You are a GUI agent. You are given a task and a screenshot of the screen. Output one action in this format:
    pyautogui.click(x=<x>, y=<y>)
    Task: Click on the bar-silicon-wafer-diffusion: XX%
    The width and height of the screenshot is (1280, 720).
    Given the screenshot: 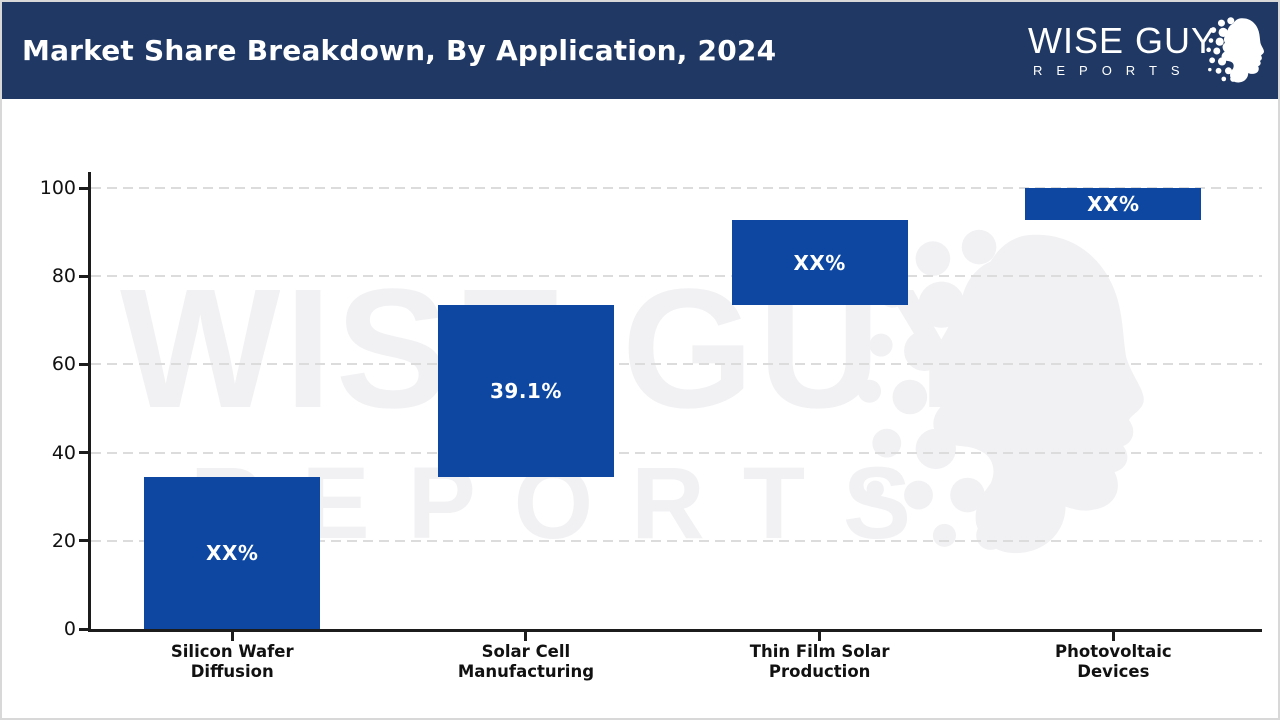 What is the action you would take?
    pyautogui.click(x=232, y=553)
    